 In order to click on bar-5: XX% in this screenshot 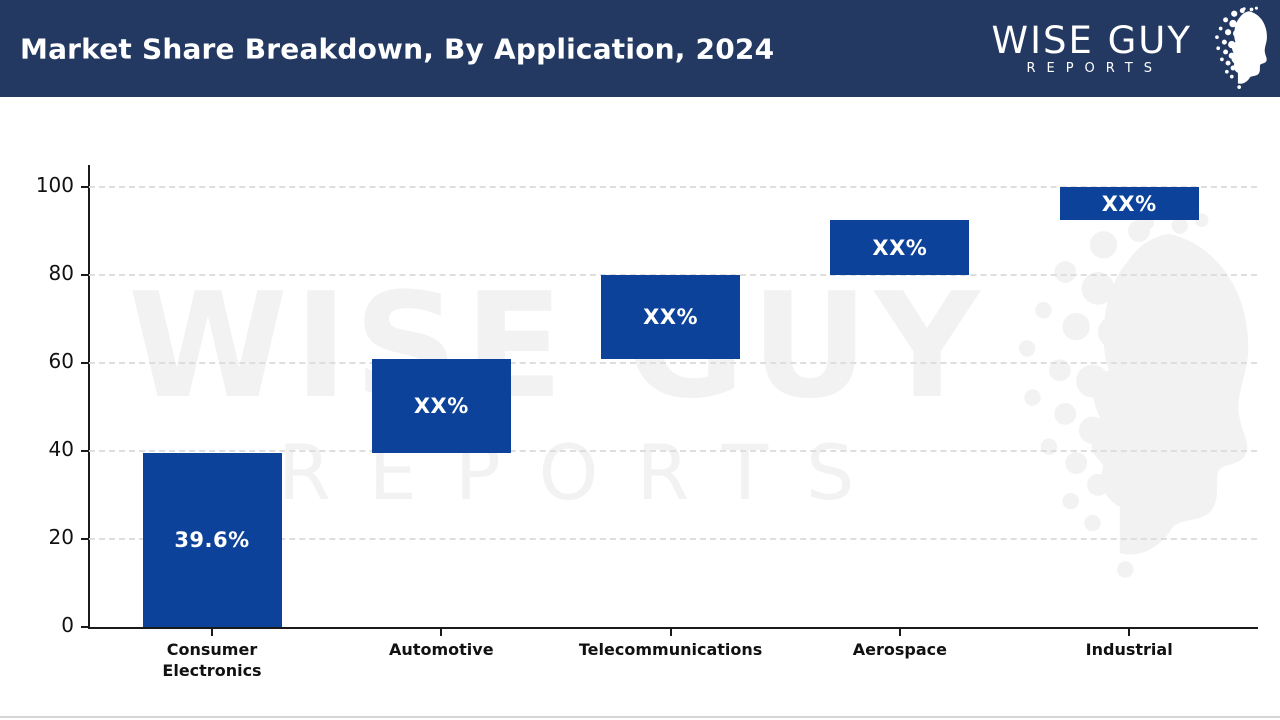, I will do `click(1129, 203)`.